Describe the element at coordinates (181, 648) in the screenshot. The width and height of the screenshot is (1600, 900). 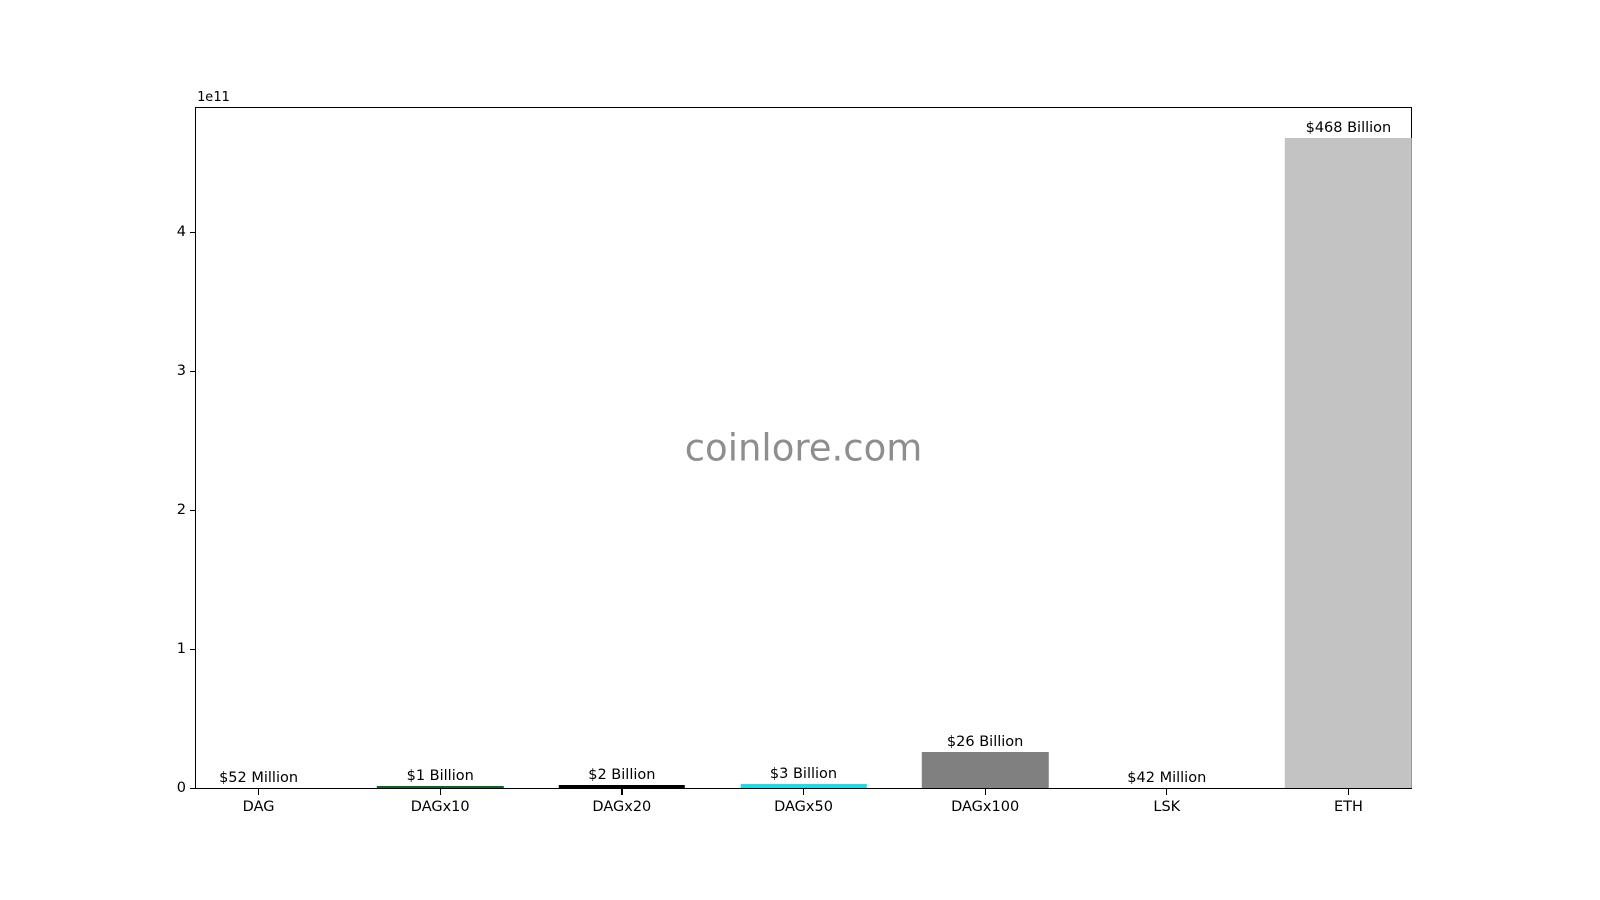
I see `y-tick-label: 1` at that location.